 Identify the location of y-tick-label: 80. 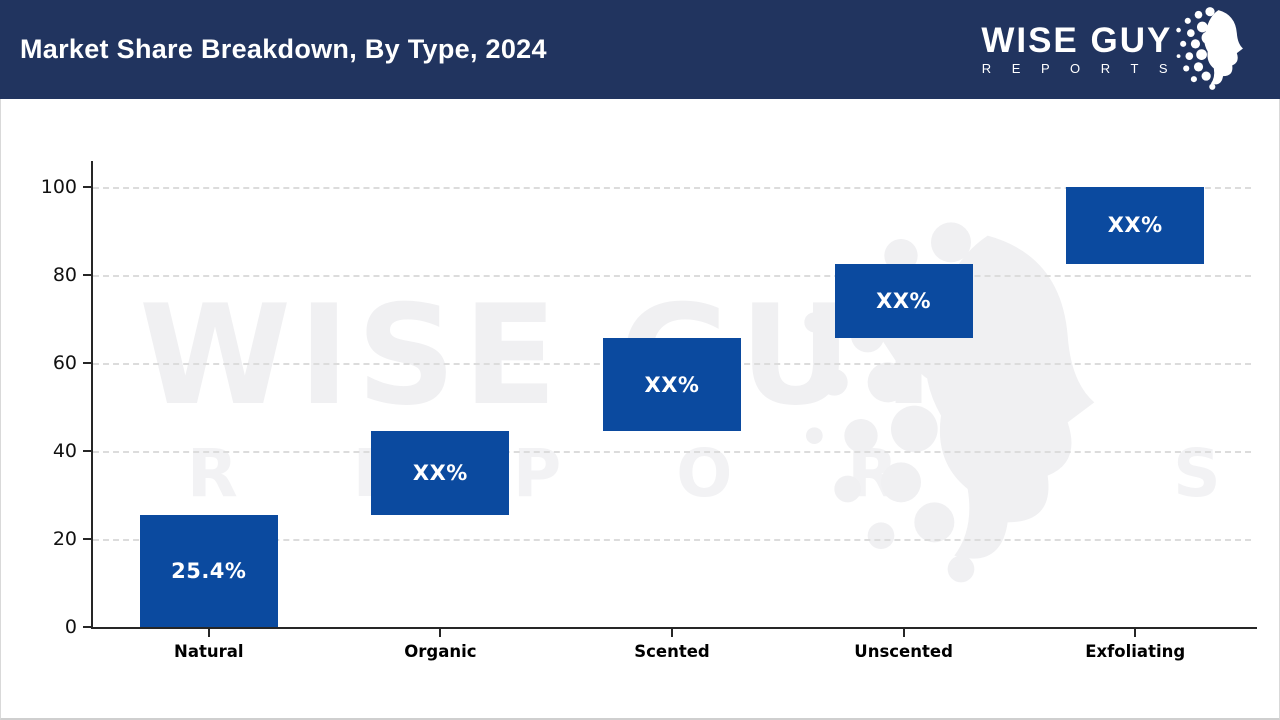
(64, 275).